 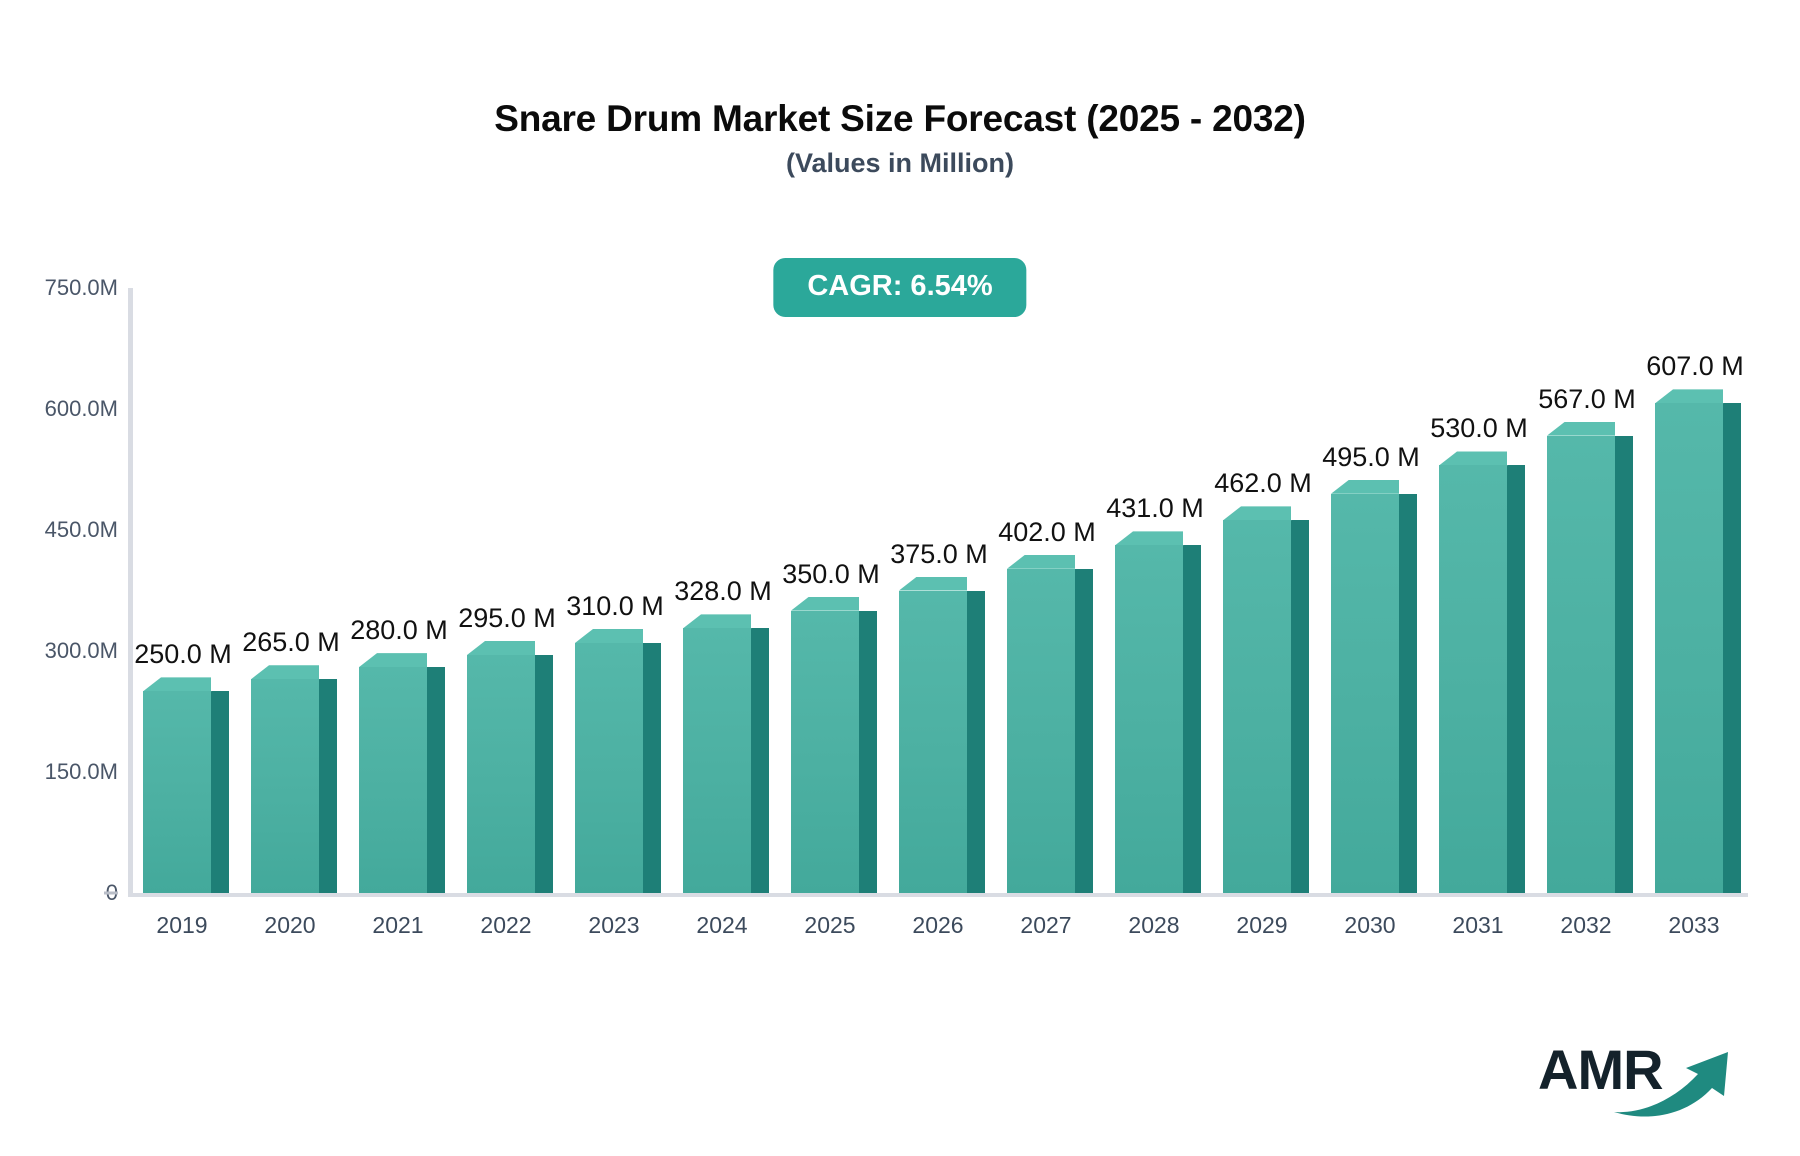 What do you see at coordinates (723, 591) in the screenshot?
I see `bar-value-label: 328.0 M` at bounding box center [723, 591].